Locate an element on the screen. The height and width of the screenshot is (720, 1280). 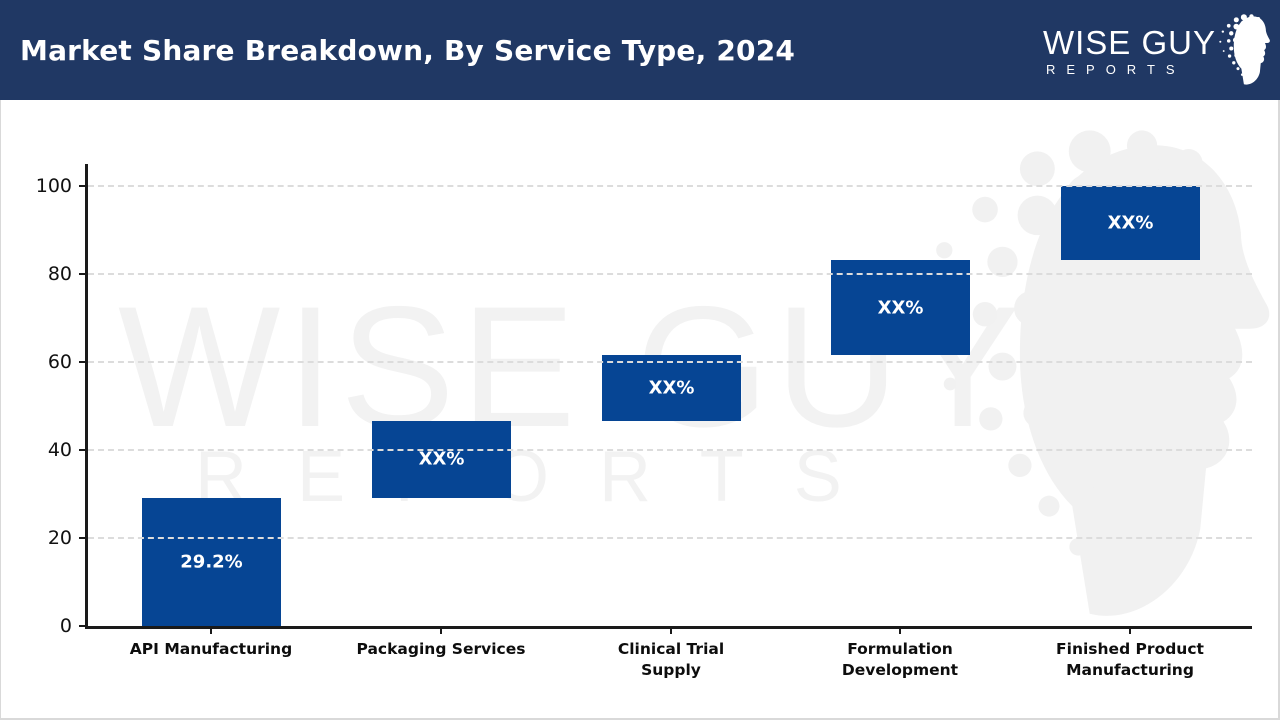
y-tick-label: 0 is located at coordinates (65, 626).